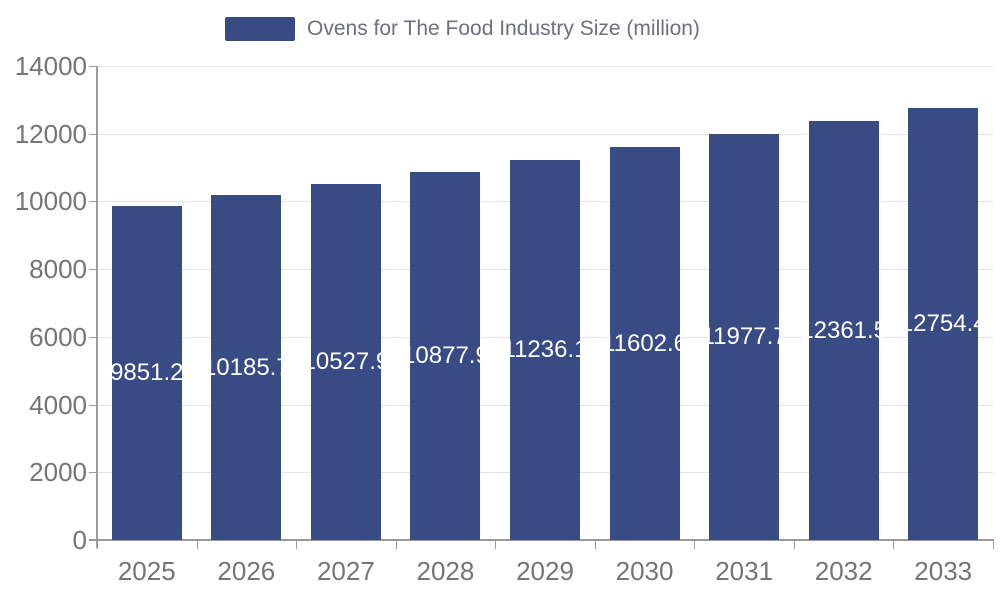 The image size is (1000, 600). Describe the element at coordinates (58, 404) in the screenshot. I see `y-tick-label: 4000` at that location.